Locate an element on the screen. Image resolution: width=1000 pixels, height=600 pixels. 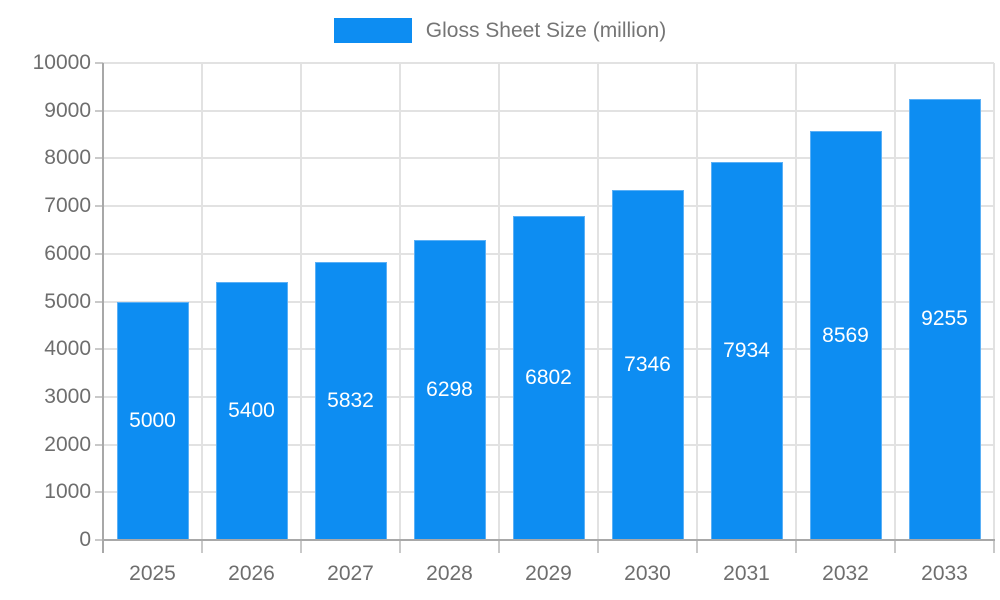
bar-value-label: 5832 is located at coordinates (350, 400).